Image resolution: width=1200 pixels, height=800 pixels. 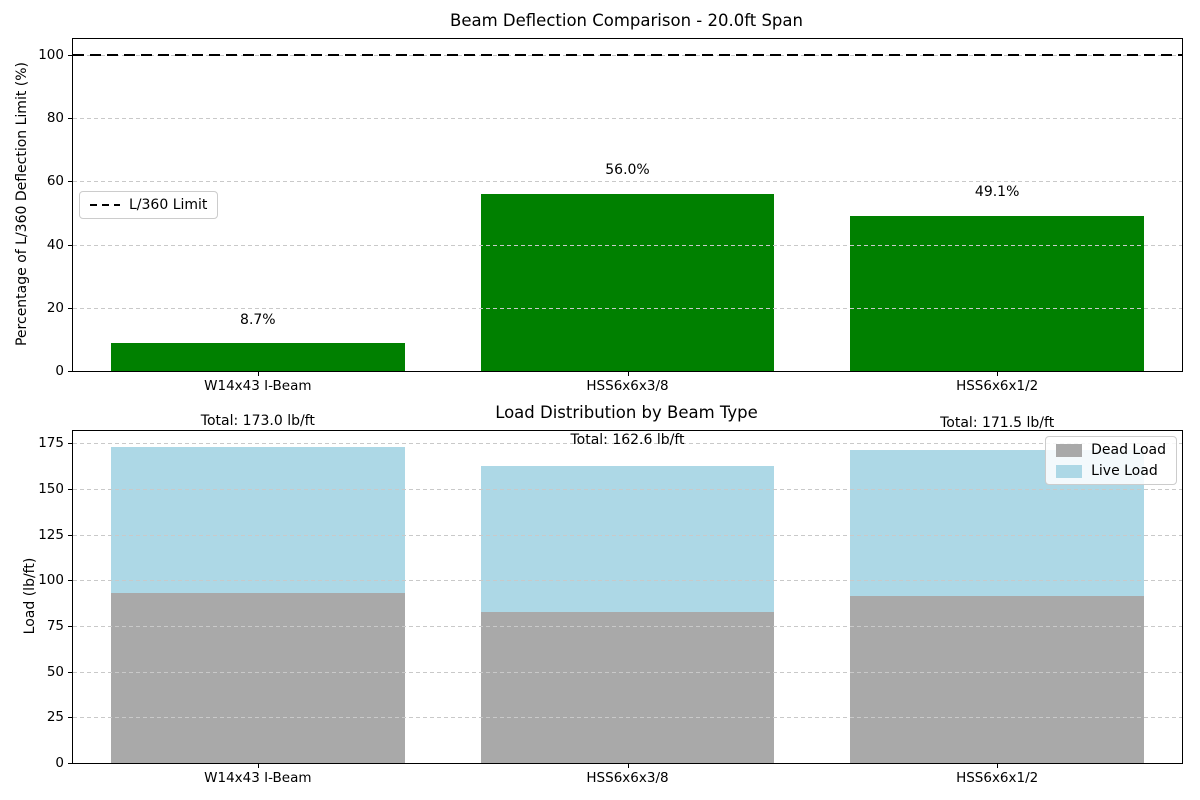 What do you see at coordinates (55, 671) in the screenshot?
I see `y-tick-label: 50` at bounding box center [55, 671].